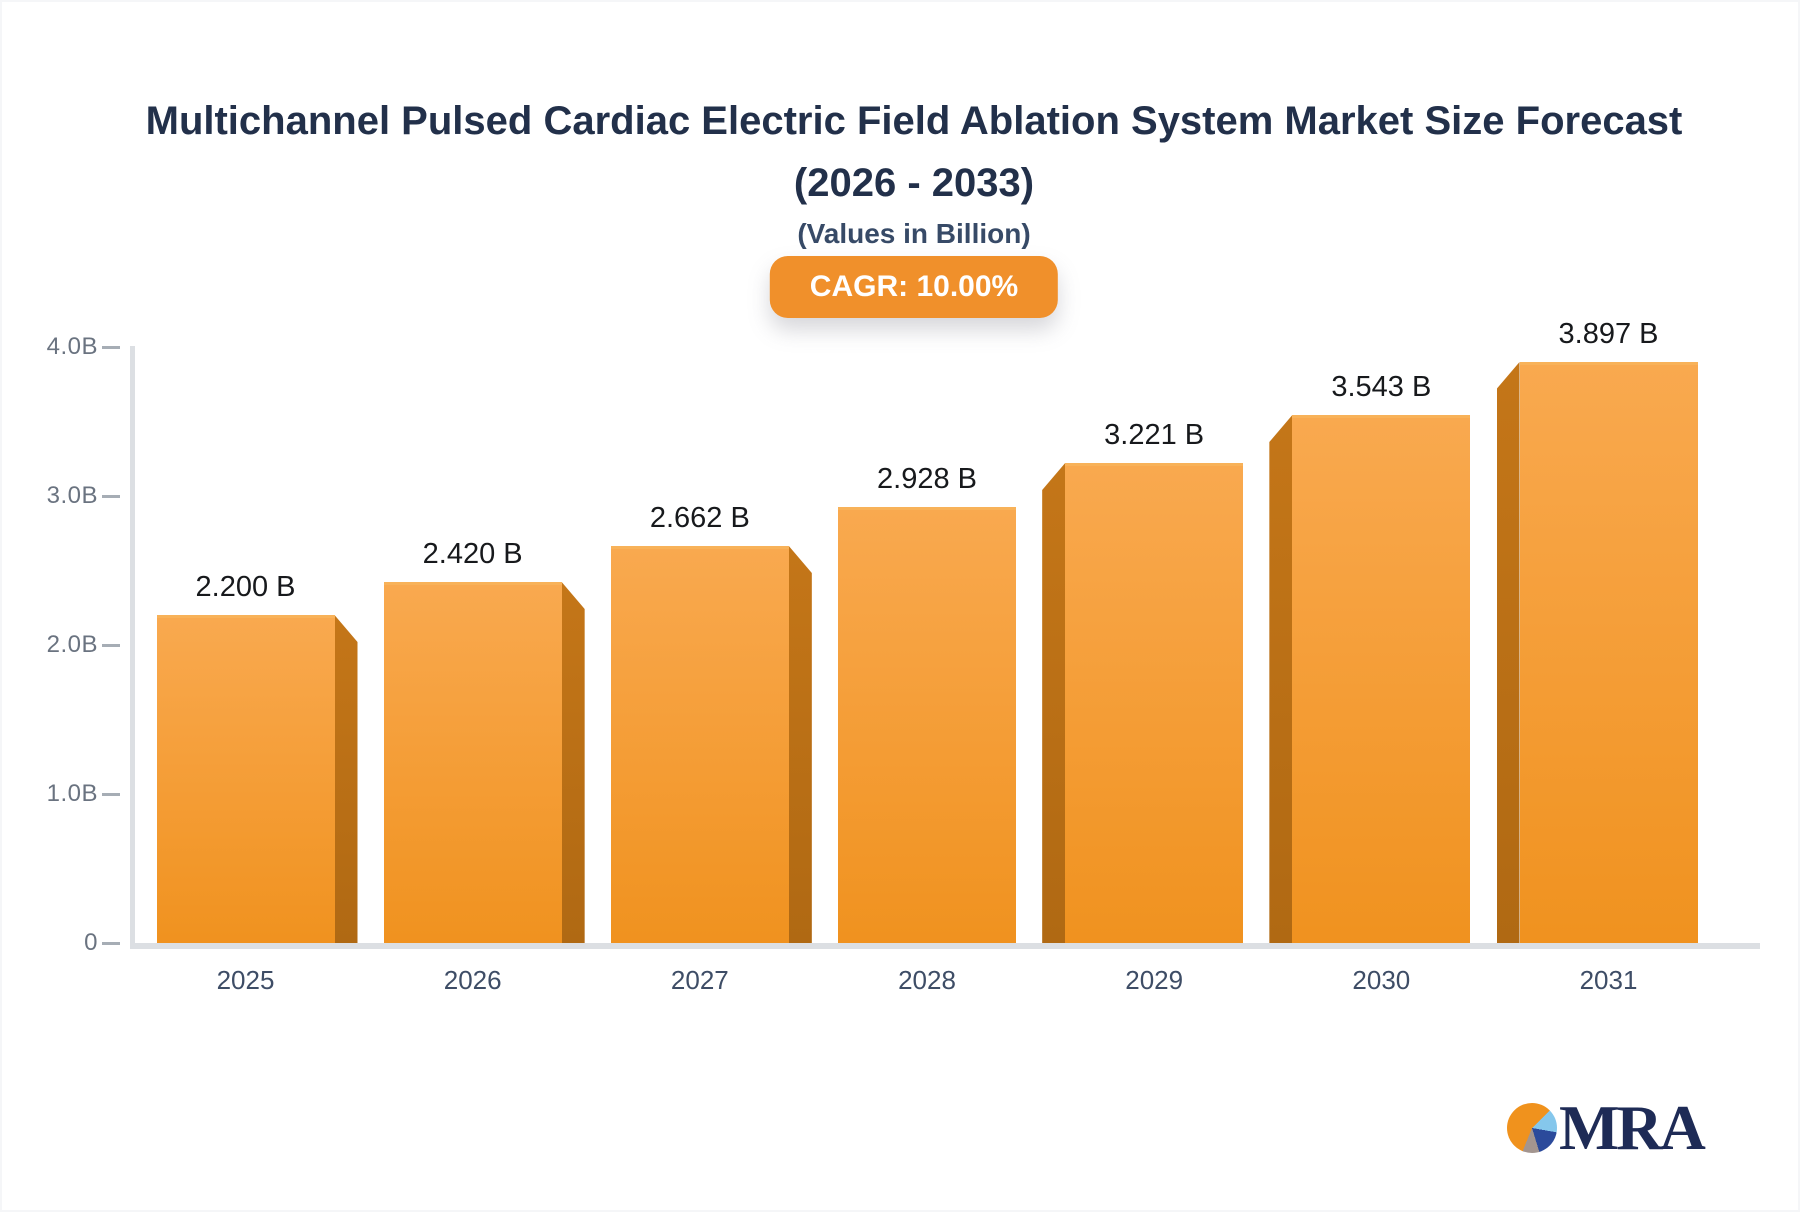 Image resolution: width=1800 pixels, height=1212 pixels. I want to click on x-axis-category-label: 2027, so click(699, 980).